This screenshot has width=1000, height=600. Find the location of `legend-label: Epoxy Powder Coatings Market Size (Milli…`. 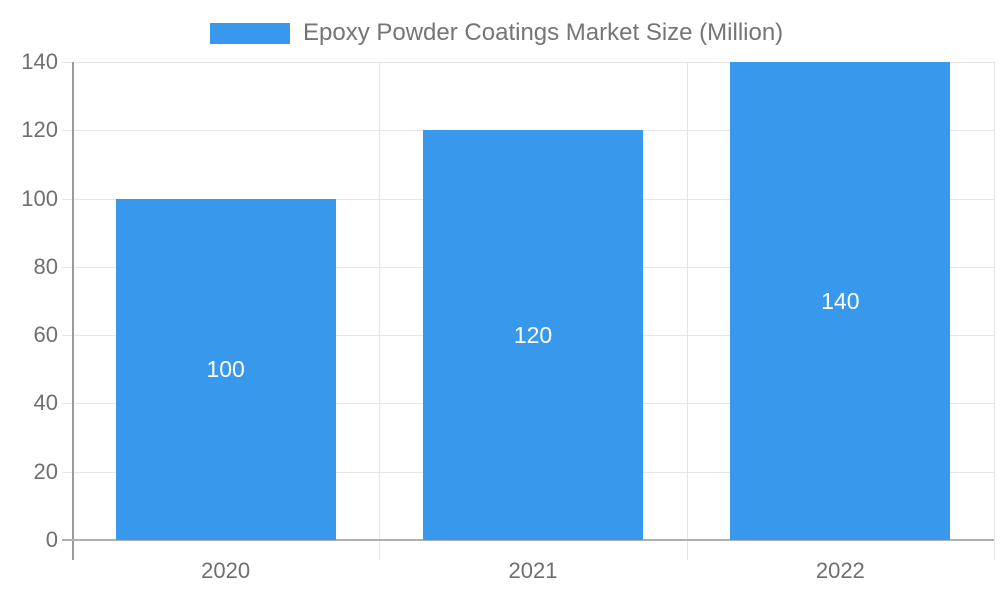

legend-label: Epoxy Powder Coatings Market Size (Milli… is located at coordinates (543, 32).